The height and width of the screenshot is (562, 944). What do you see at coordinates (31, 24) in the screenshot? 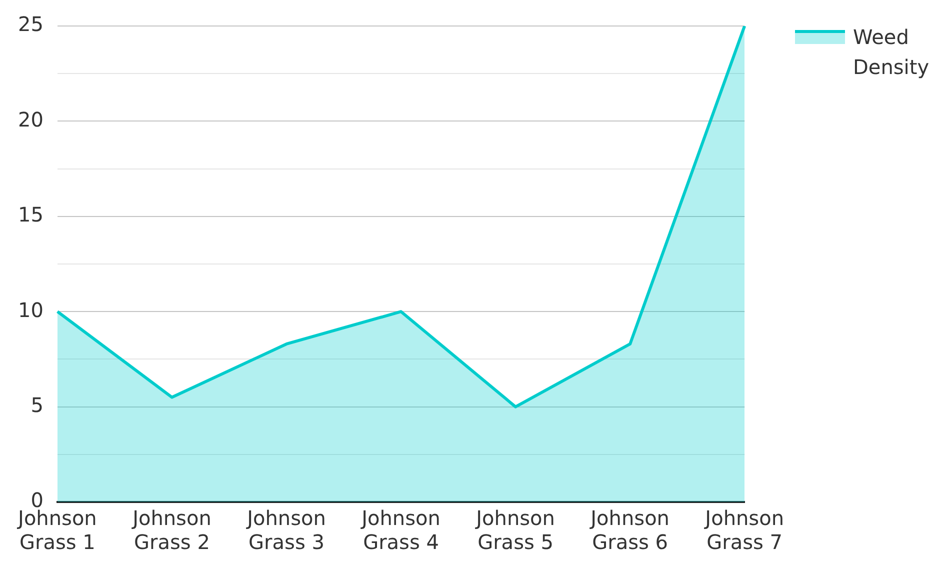
I see `y-tick-label: 25` at bounding box center [31, 24].